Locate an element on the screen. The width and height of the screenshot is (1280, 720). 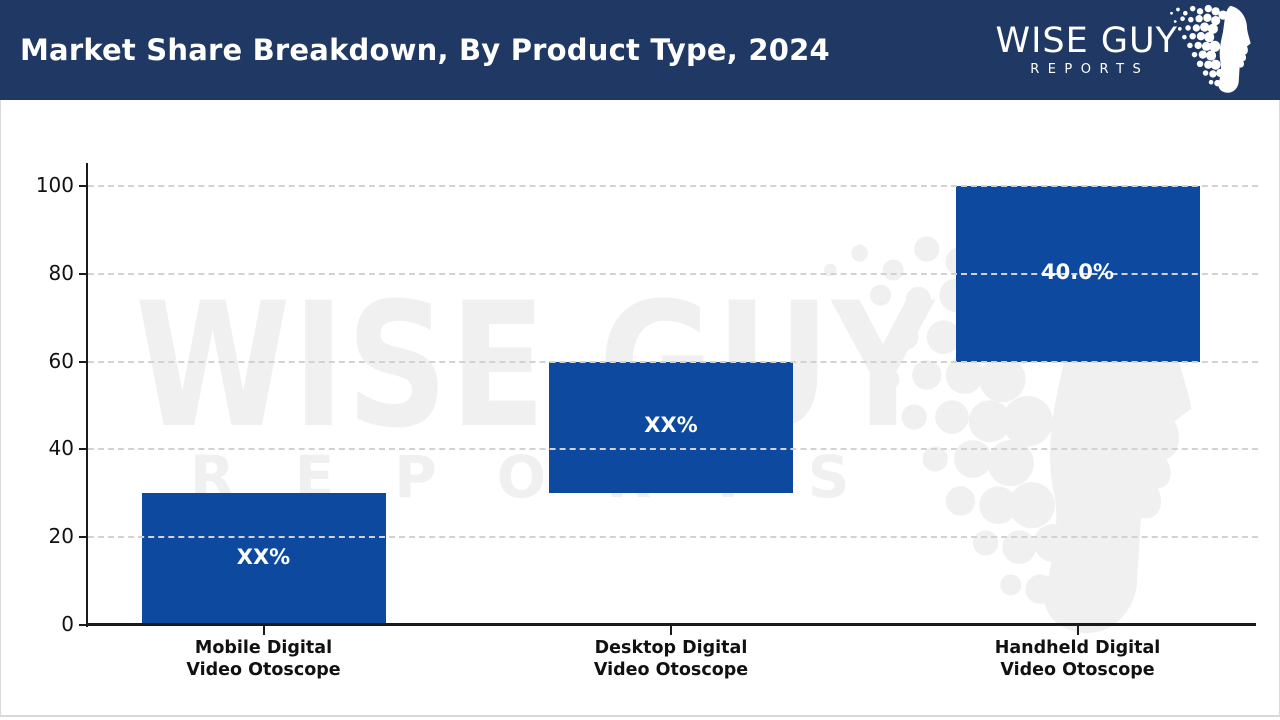
y-axis-tick-label: 100 is located at coordinates (54, 185).